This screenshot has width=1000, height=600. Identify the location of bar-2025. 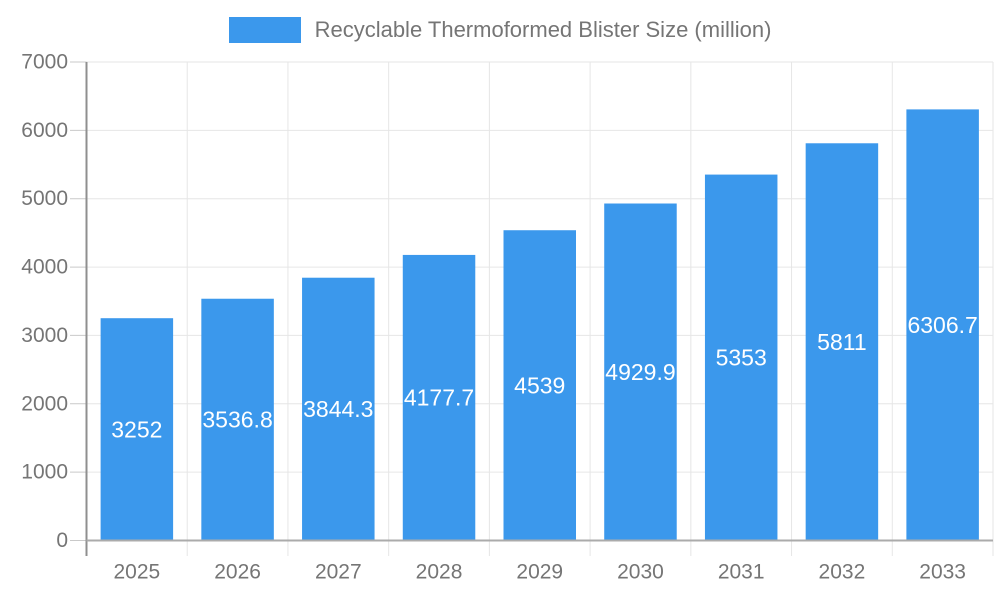
(137, 429).